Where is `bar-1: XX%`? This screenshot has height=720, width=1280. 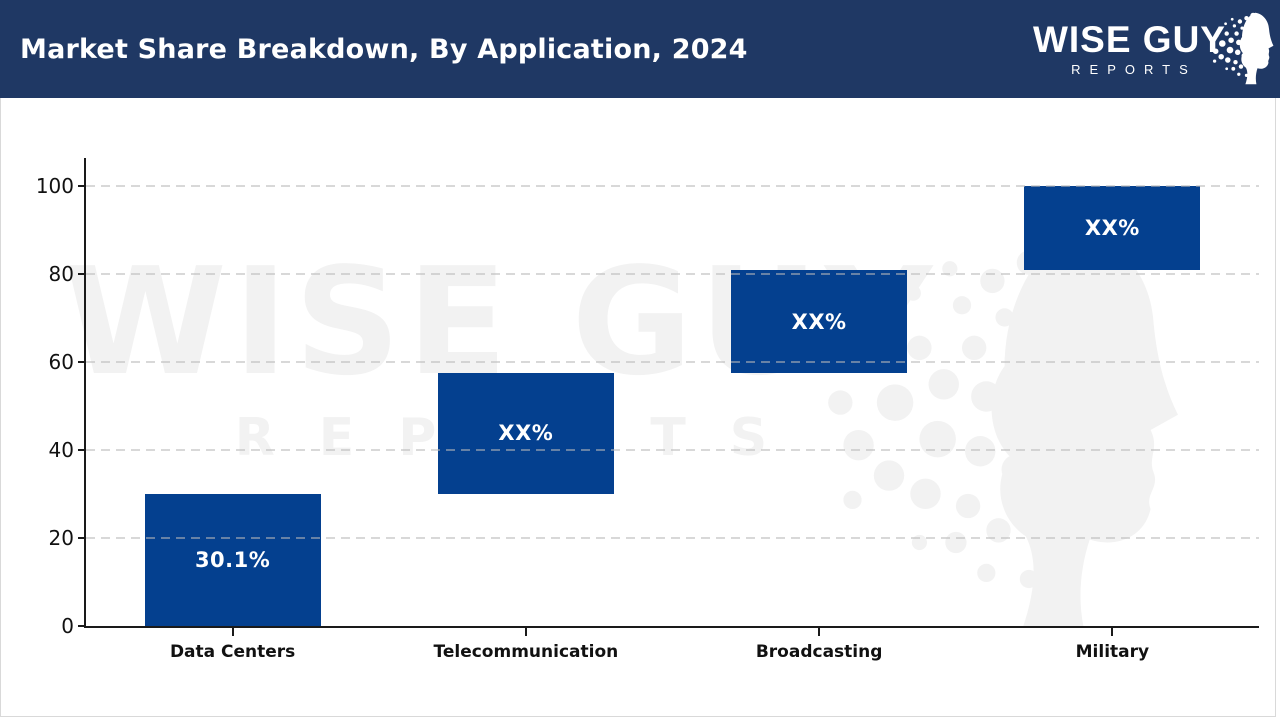 bar-1: XX% is located at coordinates (525, 433).